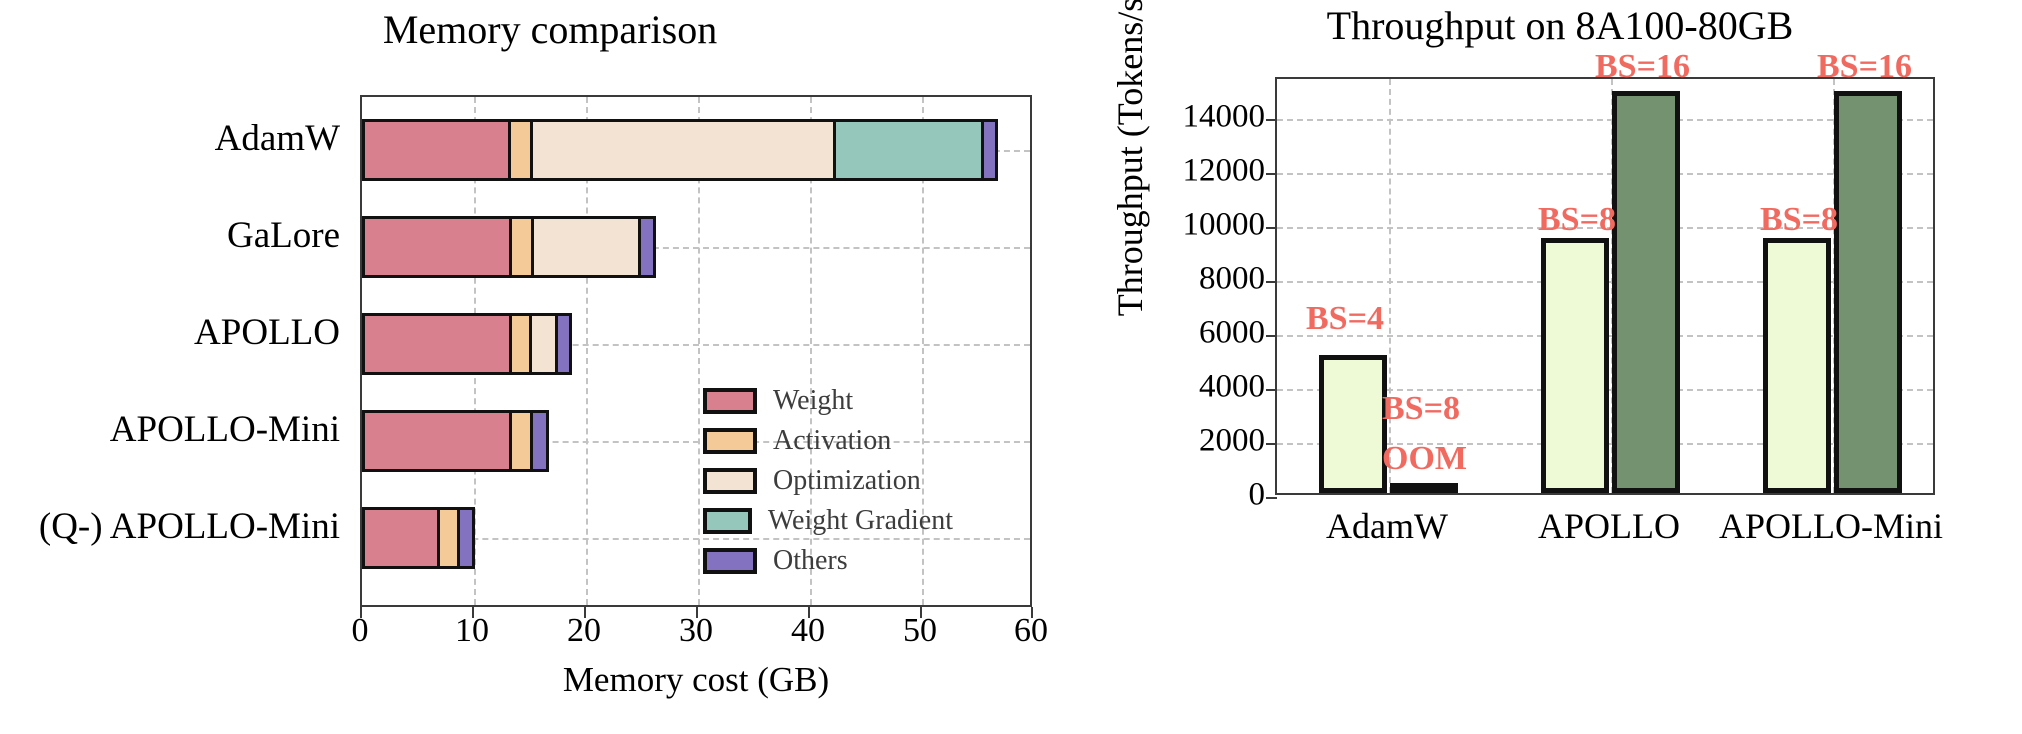 The width and height of the screenshot is (2022, 734). What do you see at coordinates (1224, 224) in the screenshot?
I see `ytick-label-10000: 10000` at bounding box center [1224, 224].